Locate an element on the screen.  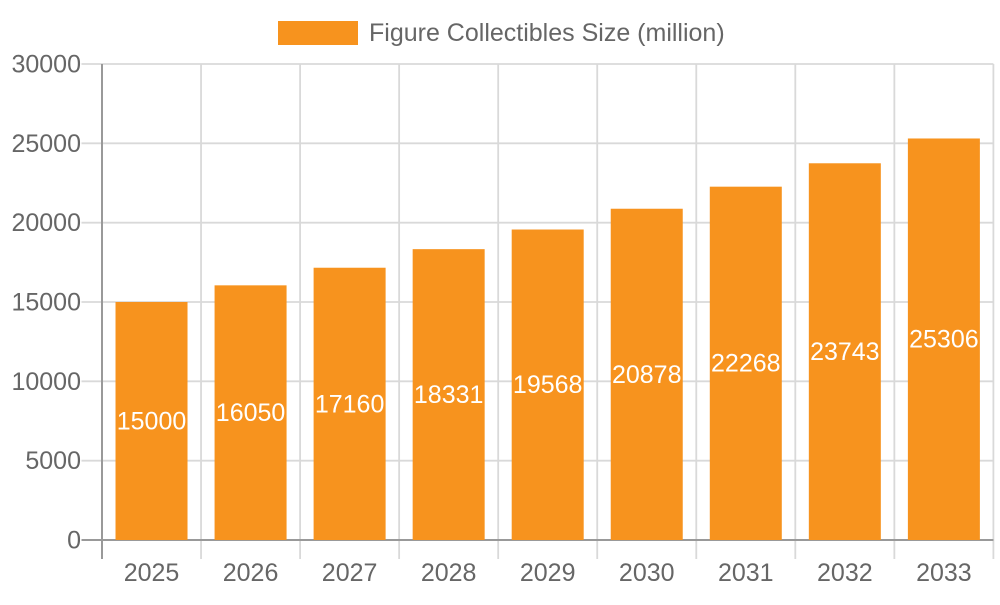
svg-text:Figure Collectibles Size (mill: Figure Collectibles Size (million) is located at coordinates (547, 33).